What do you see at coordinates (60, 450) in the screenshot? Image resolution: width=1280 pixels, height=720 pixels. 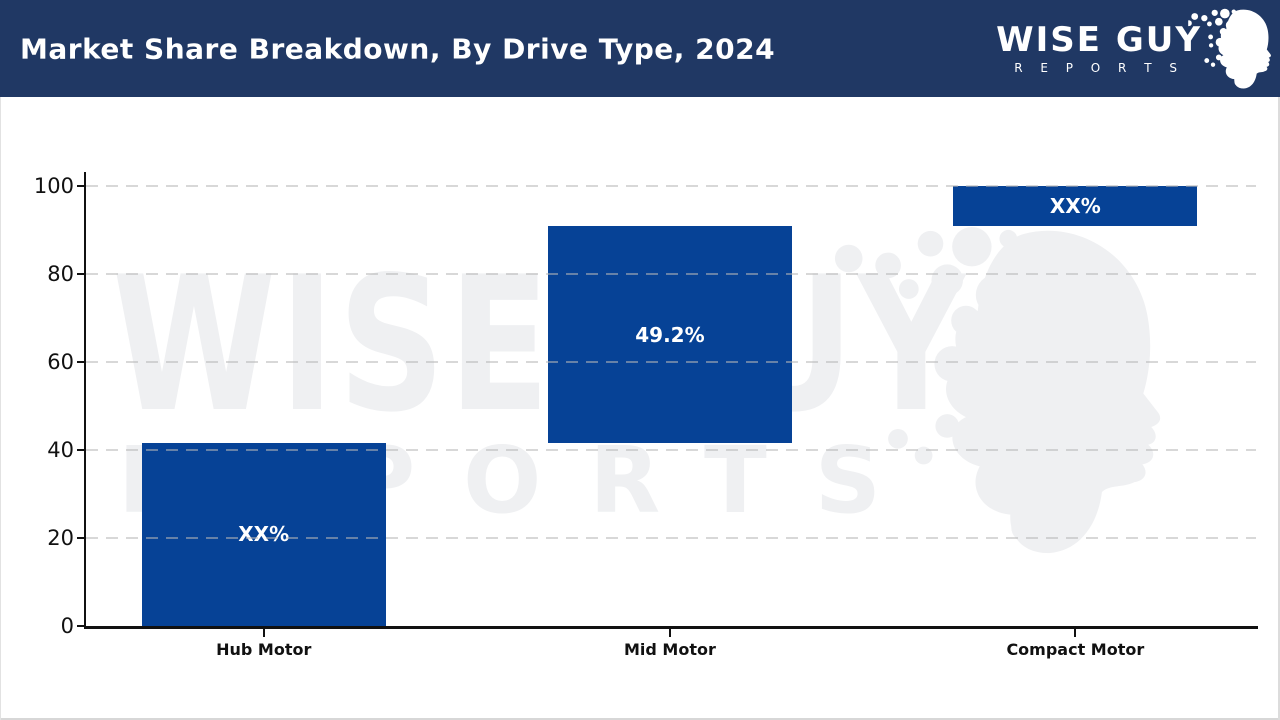 I see `y-tick-label-40: 40` at bounding box center [60, 450].